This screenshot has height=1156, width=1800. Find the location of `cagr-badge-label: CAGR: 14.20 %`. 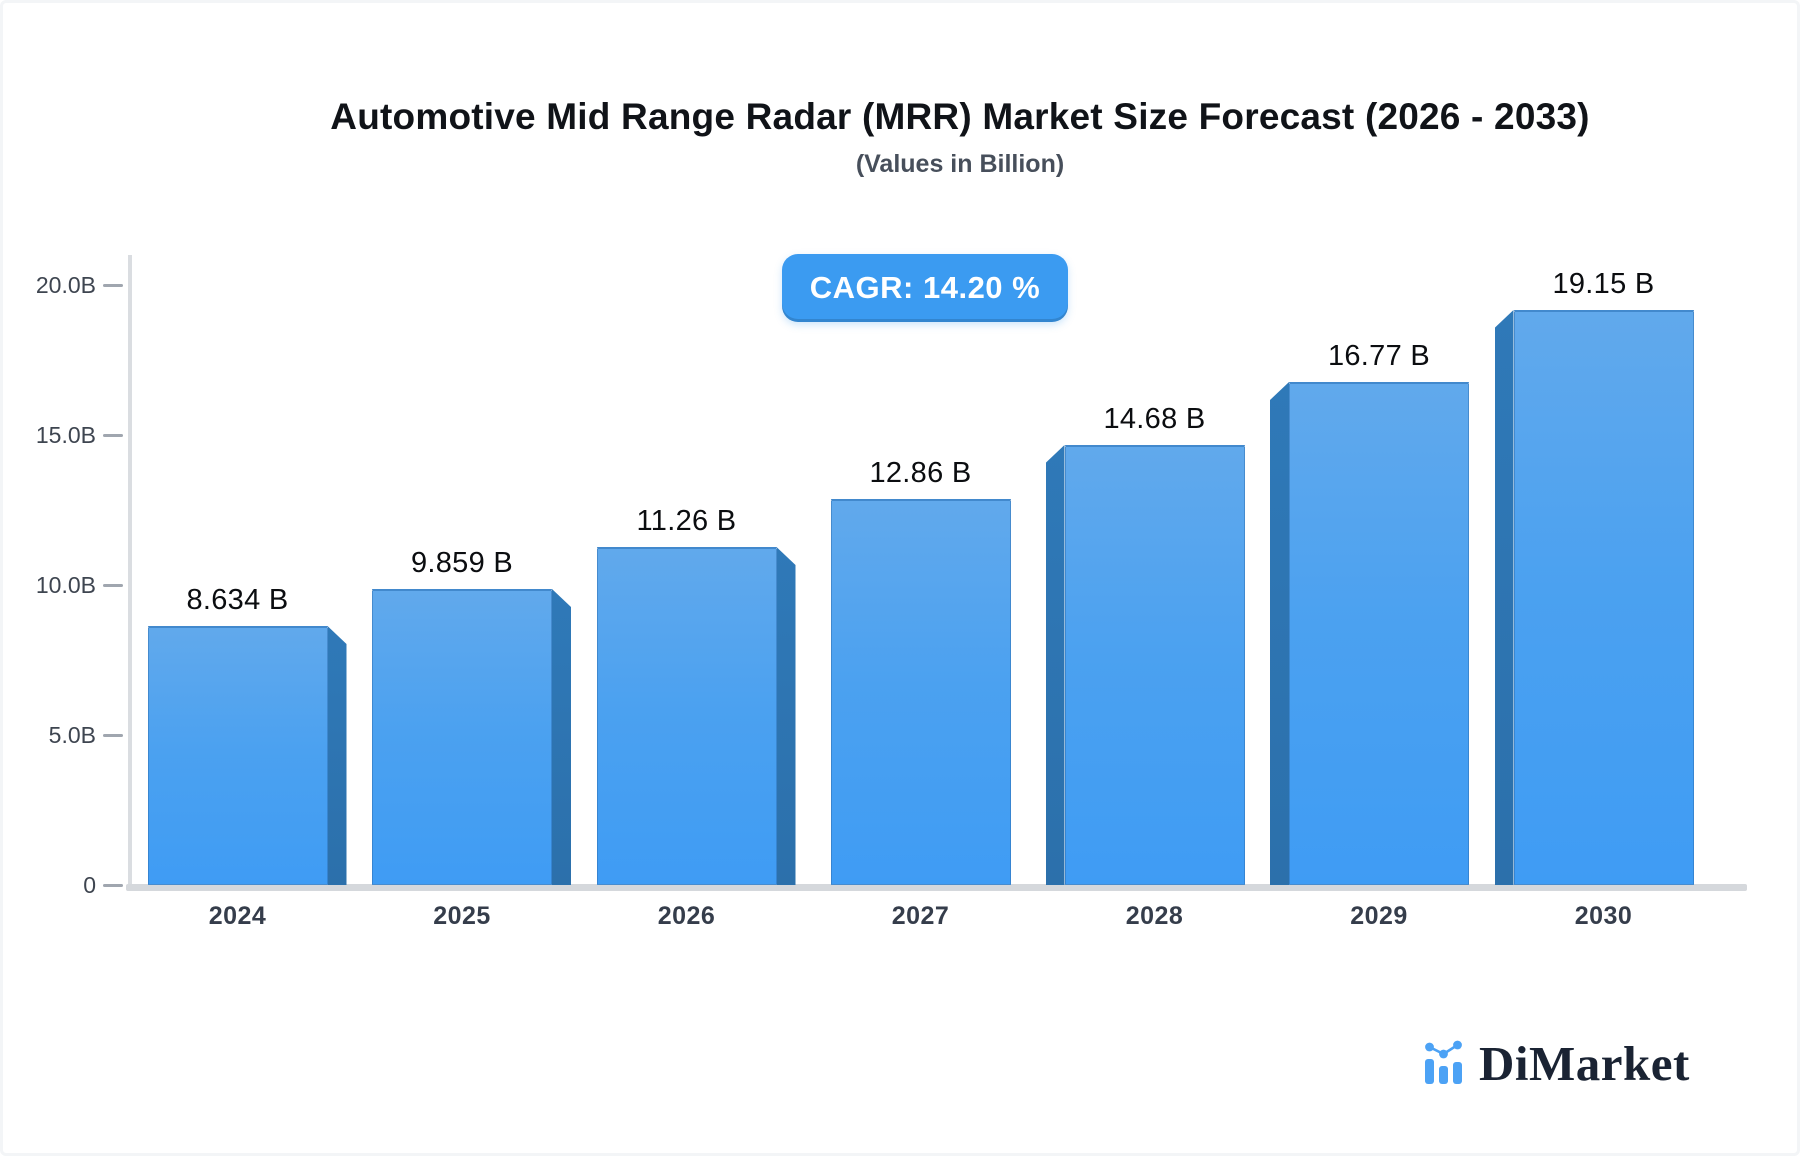

cagr-badge-label: CAGR: 14.20 % is located at coordinates (925, 287).